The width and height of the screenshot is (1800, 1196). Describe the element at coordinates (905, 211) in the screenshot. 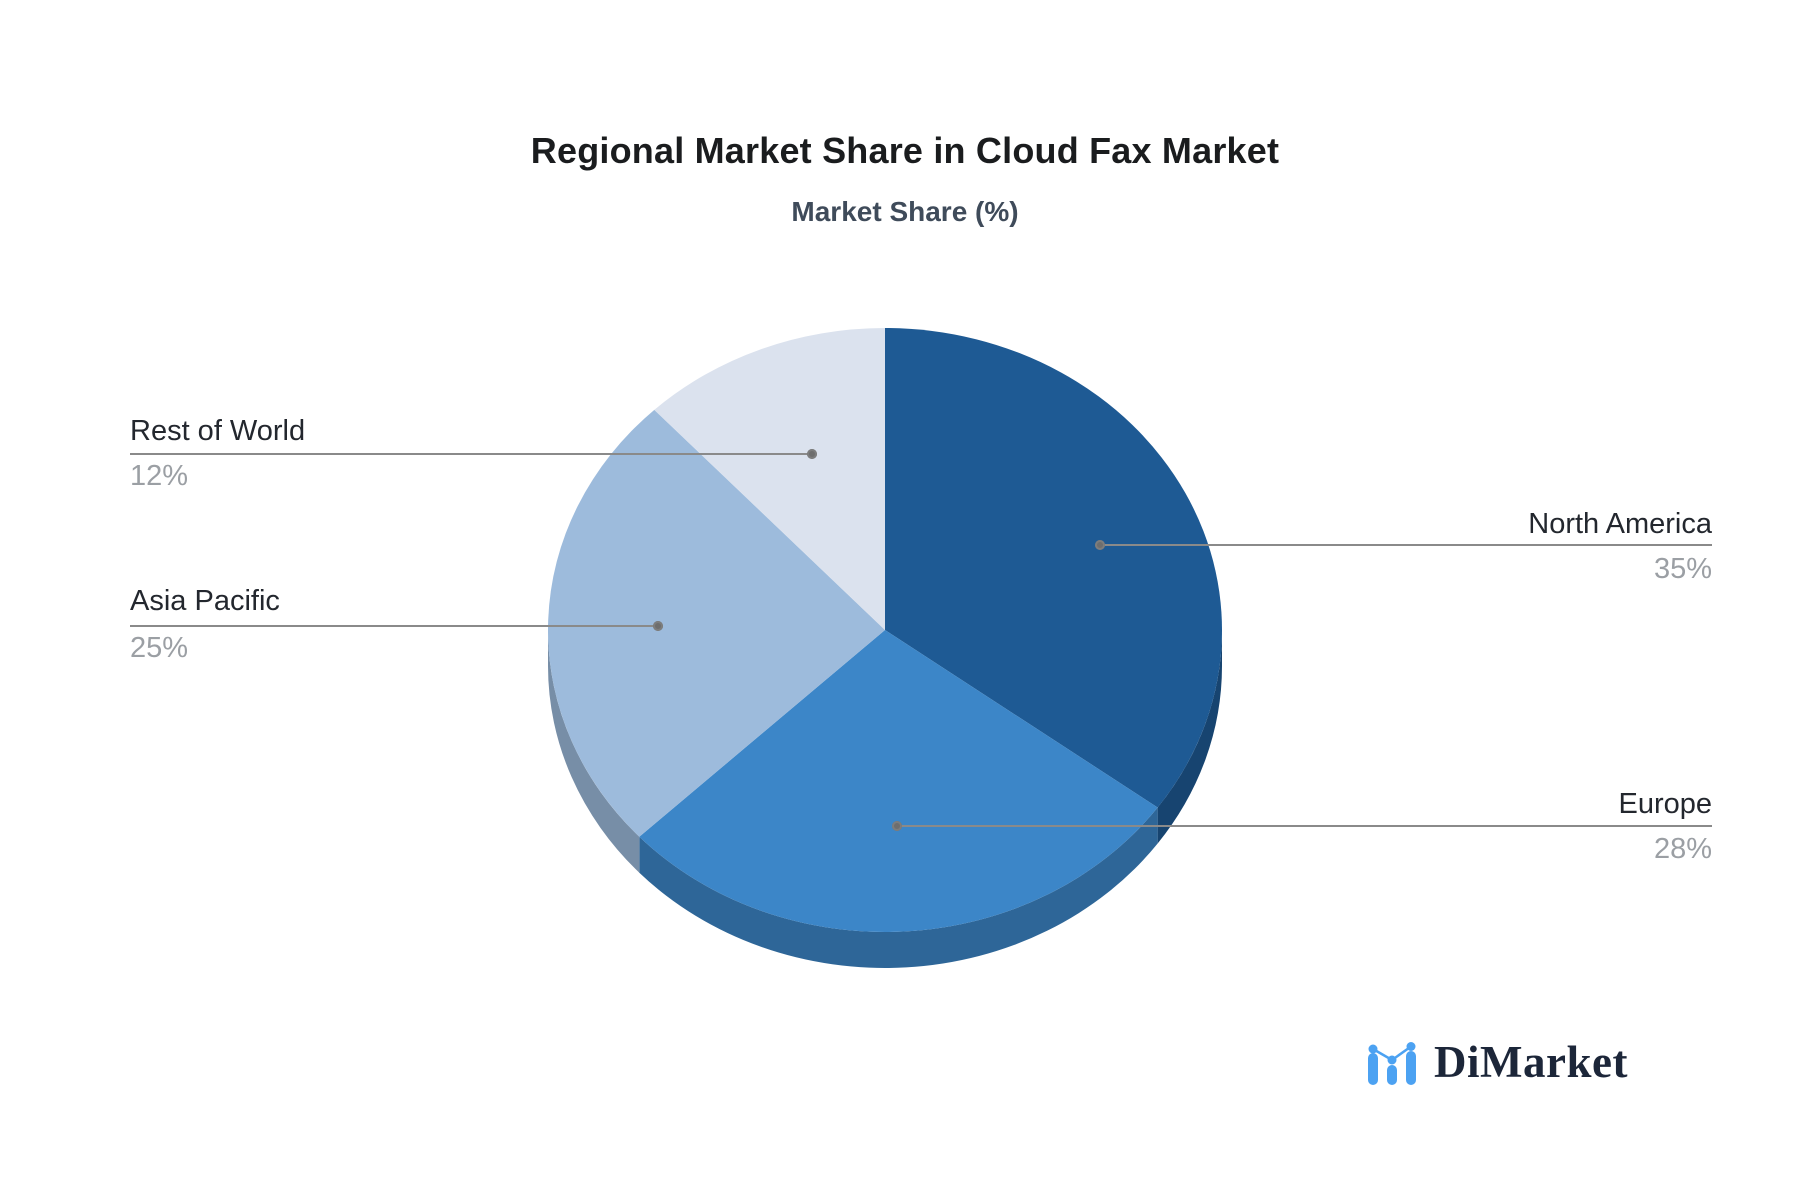

I see `chart-subtitle: Market Share (%)` at that location.